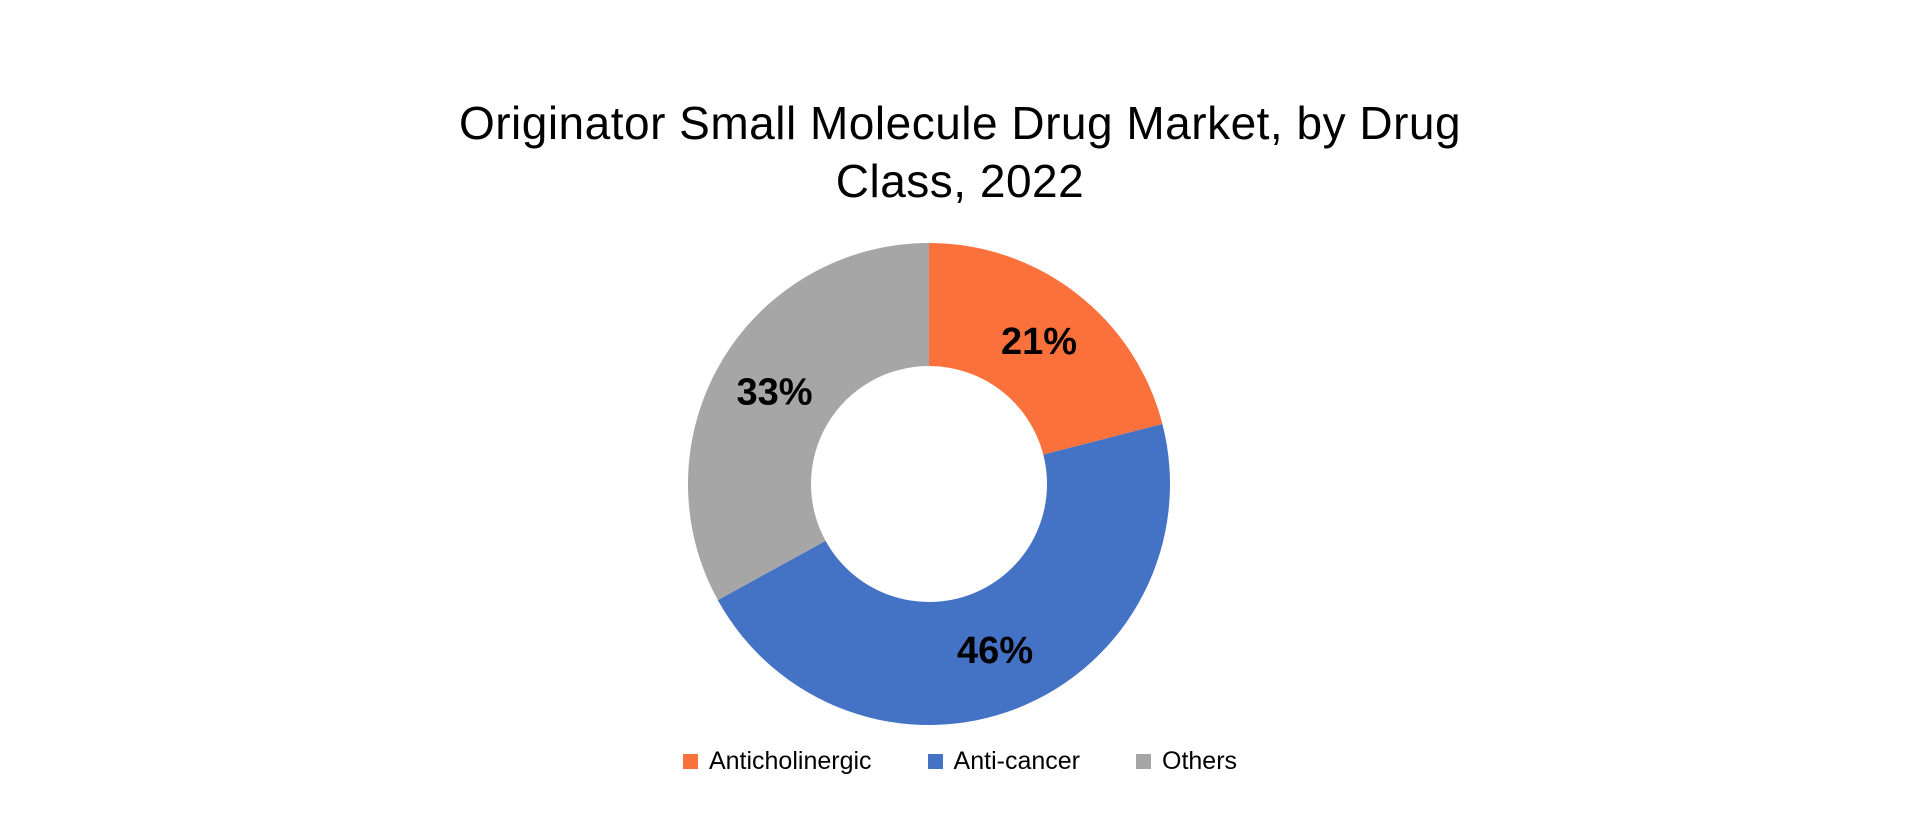 This screenshot has height=818, width=1920. Describe the element at coordinates (1143, 761) in the screenshot. I see `legend-swatch-others` at that location.